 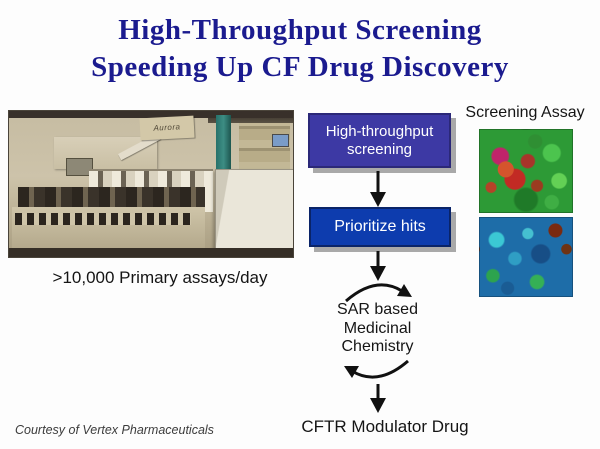 What do you see at coordinates (525, 112) in the screenshot?
I see `screening-assay-heading: Screening Assay` at bounding box center [525, 112].